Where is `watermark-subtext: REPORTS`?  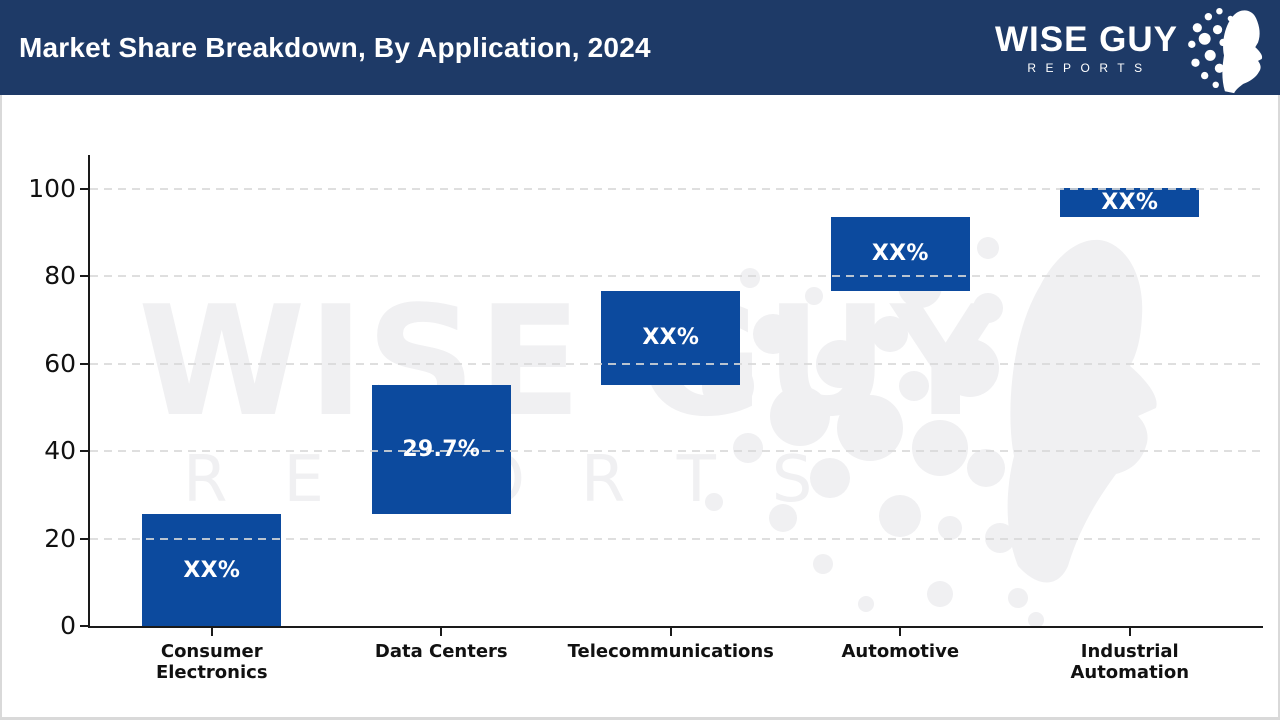
watermark-subtext: REPORTS is located at coordinates (526, 480).